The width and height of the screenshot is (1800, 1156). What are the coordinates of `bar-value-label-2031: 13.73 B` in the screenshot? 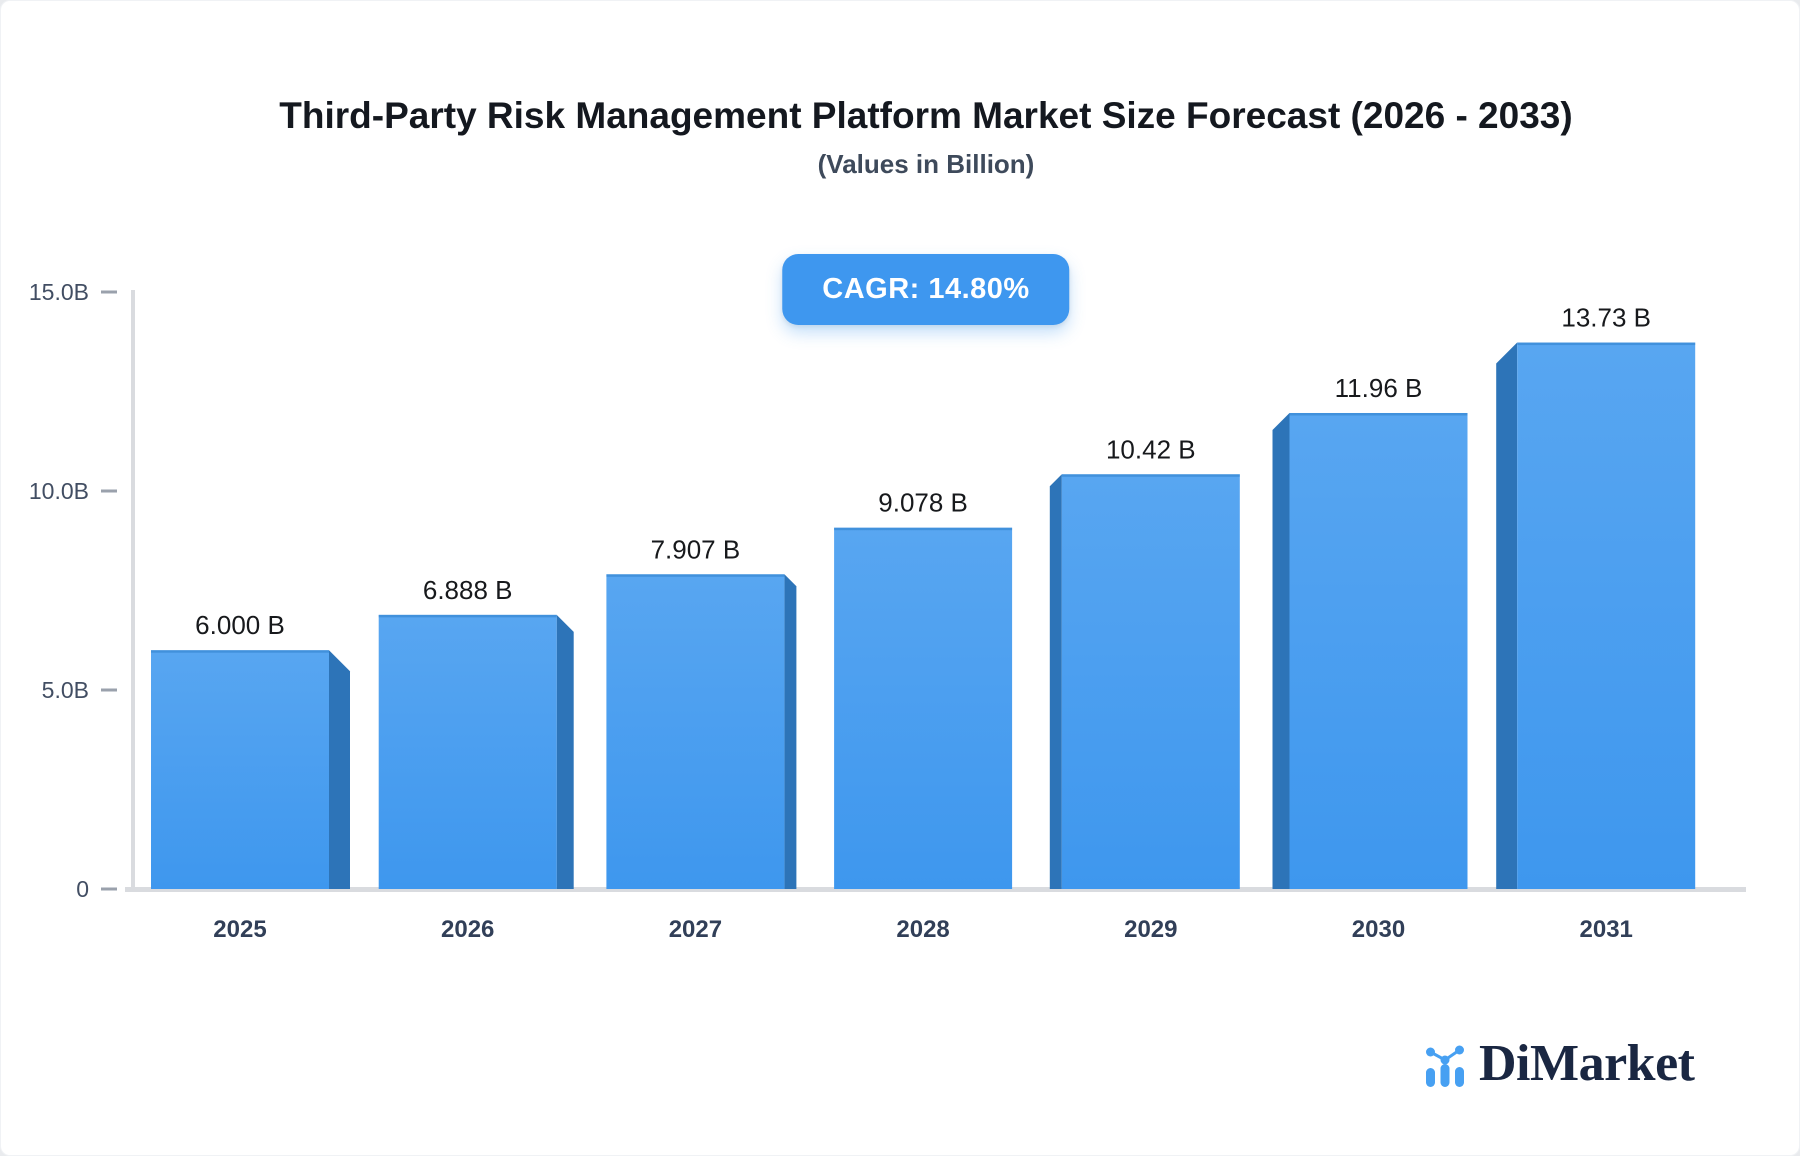 It's located at (1606, 318).